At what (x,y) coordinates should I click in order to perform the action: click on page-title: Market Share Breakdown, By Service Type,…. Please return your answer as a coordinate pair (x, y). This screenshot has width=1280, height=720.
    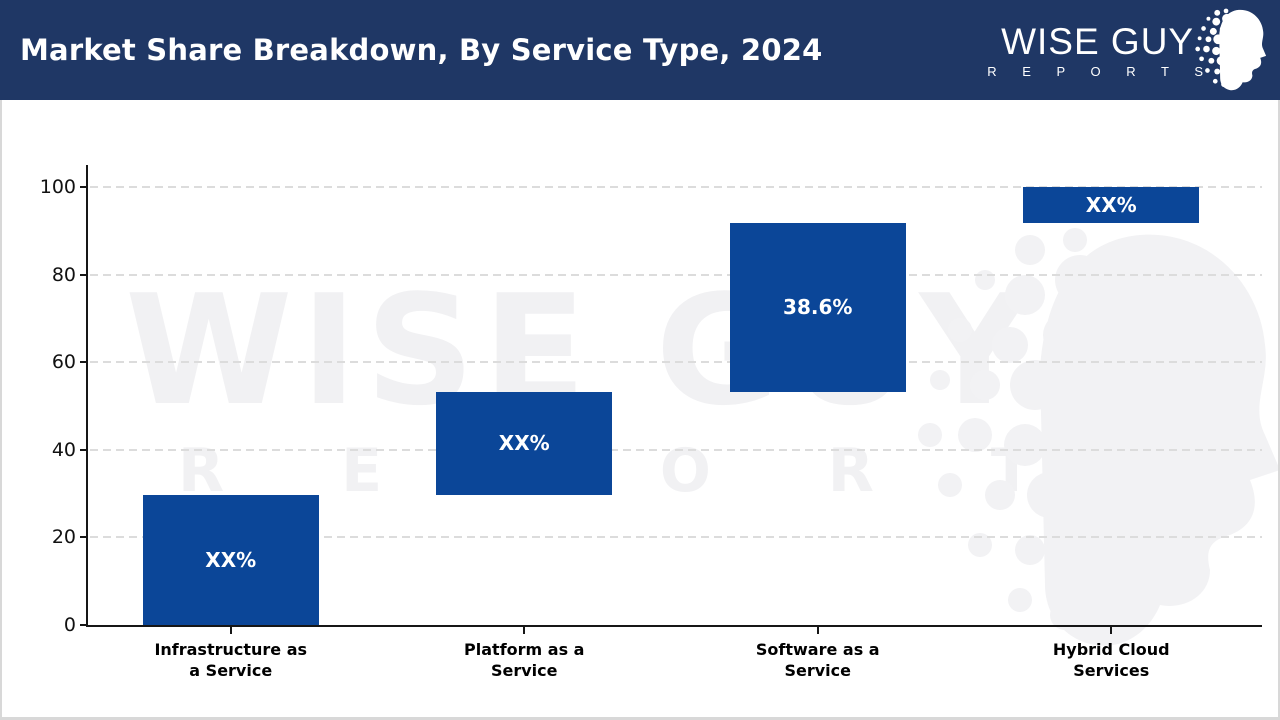
    Looking at the image, I should click on (421, 50).